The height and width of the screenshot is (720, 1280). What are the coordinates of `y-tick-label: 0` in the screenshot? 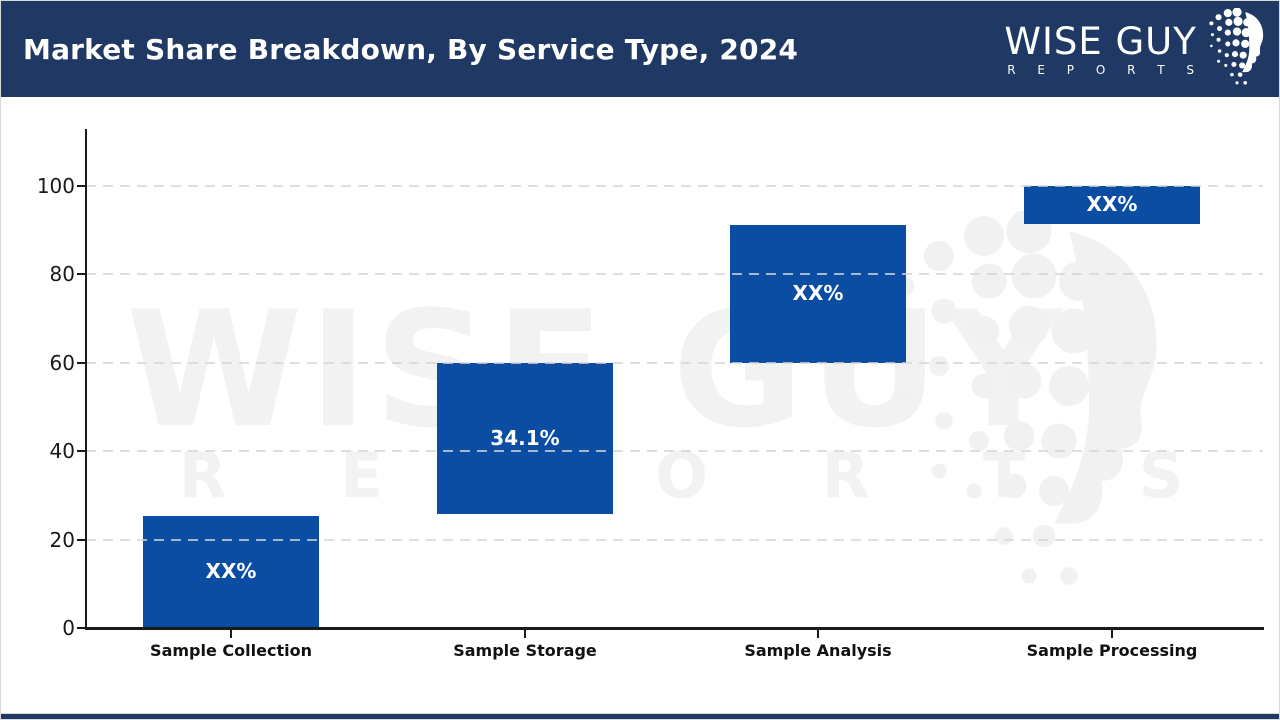 It's located at (68, 628).